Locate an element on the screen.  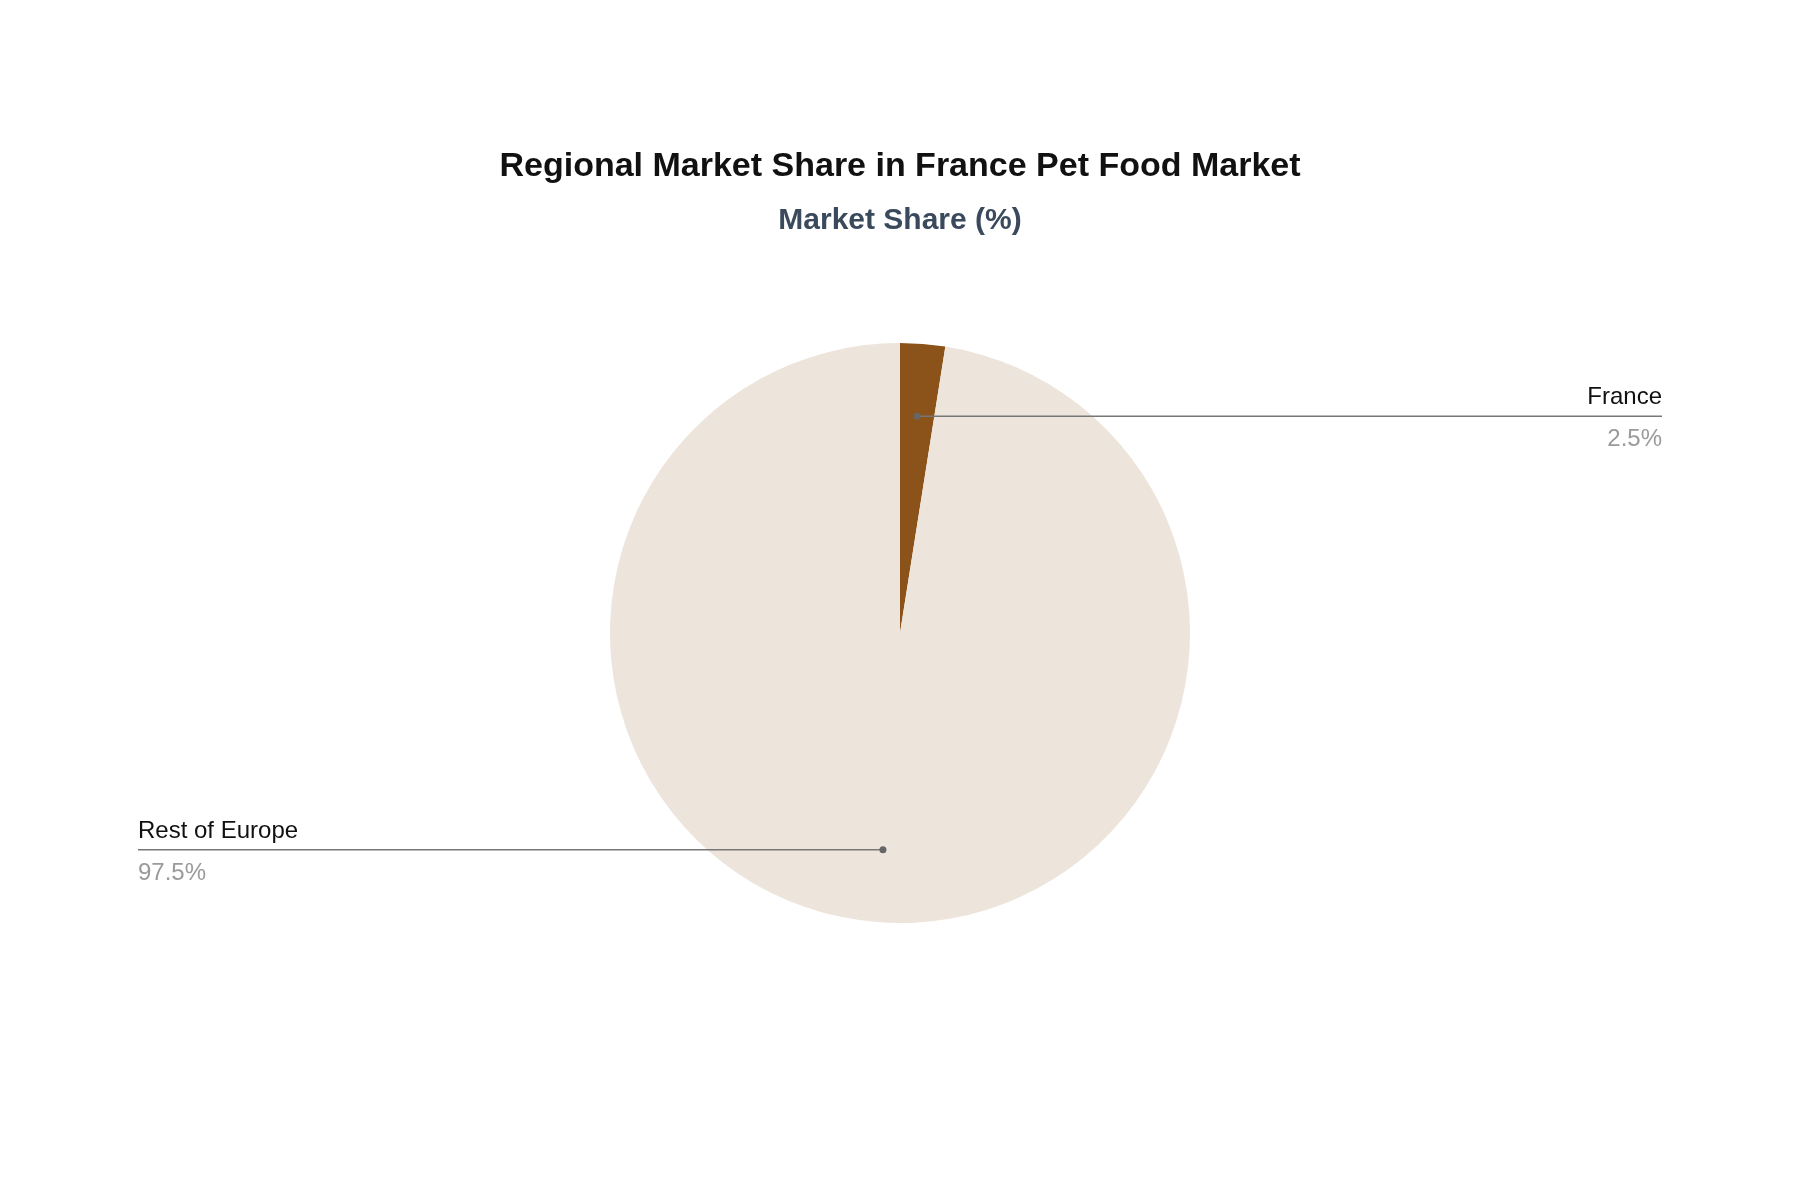
slice-label: Rest of Europe is located at coordinates (218, 829).